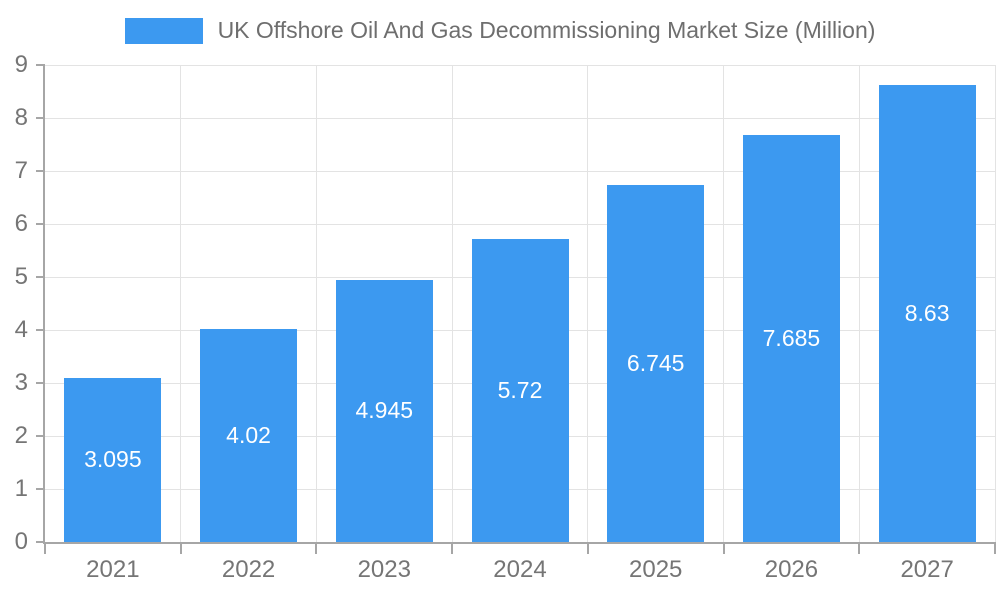  Describe the element at coordinates (520, 569) in the screenshot. I see `x-tick-label: 2024` at that location.